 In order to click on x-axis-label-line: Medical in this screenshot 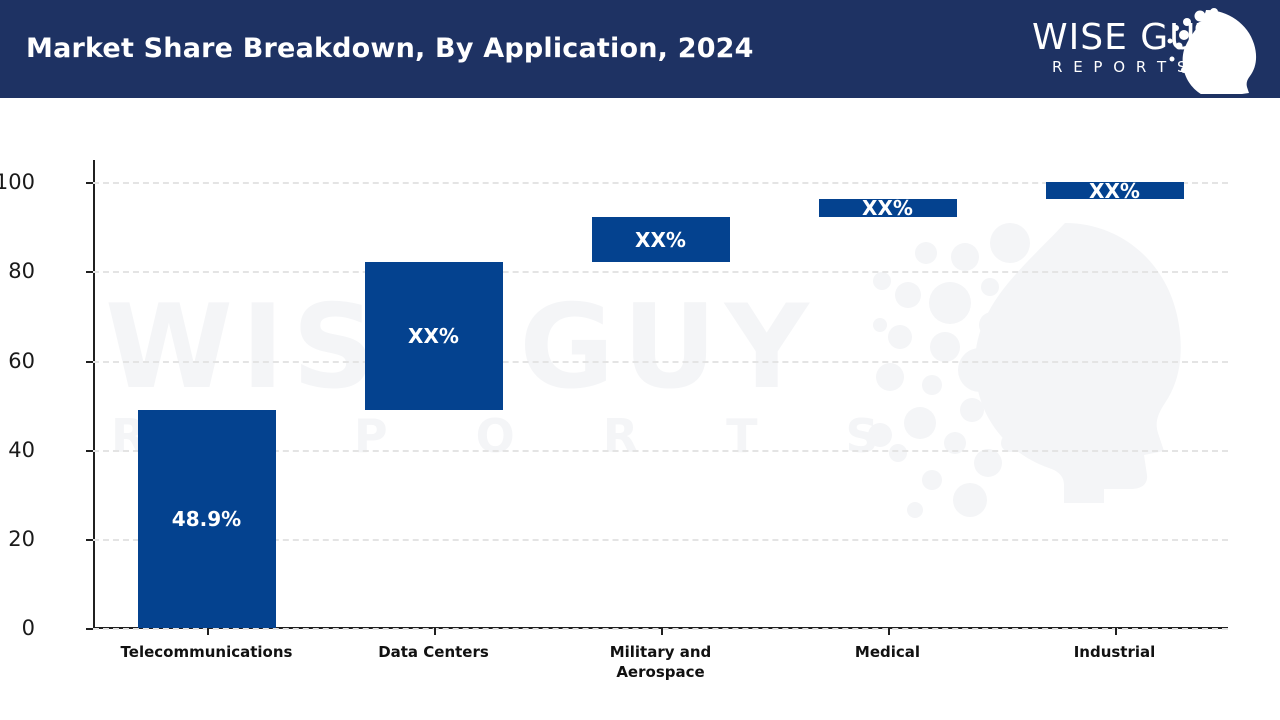, I will do `click(887, 652)`.